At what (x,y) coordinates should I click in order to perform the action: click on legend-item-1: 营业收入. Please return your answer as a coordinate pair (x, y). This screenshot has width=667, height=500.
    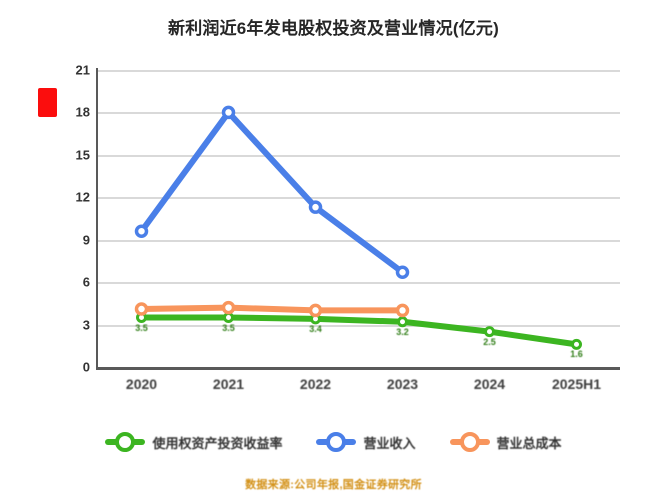
    Looking at the image, I should click on (366, 442).